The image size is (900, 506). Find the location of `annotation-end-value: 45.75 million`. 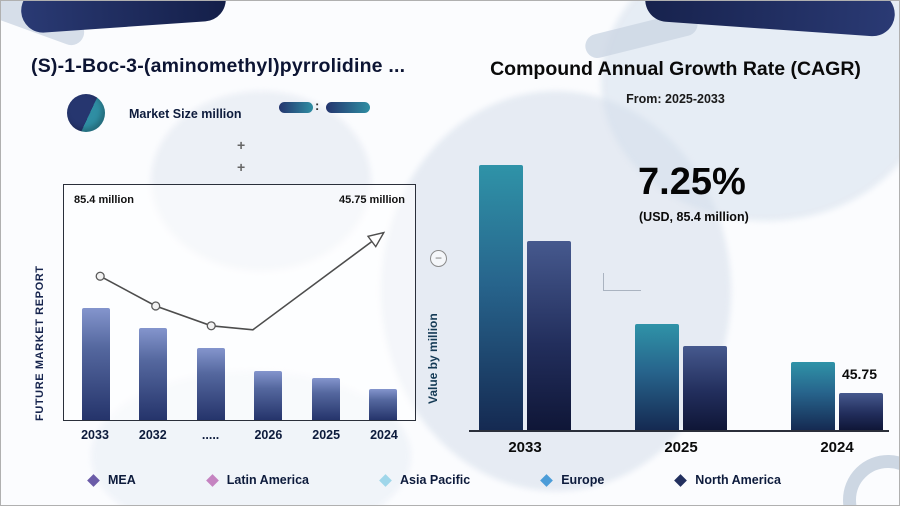

annotation-end-value: 45.75 million is located at coordinates (371, 200).